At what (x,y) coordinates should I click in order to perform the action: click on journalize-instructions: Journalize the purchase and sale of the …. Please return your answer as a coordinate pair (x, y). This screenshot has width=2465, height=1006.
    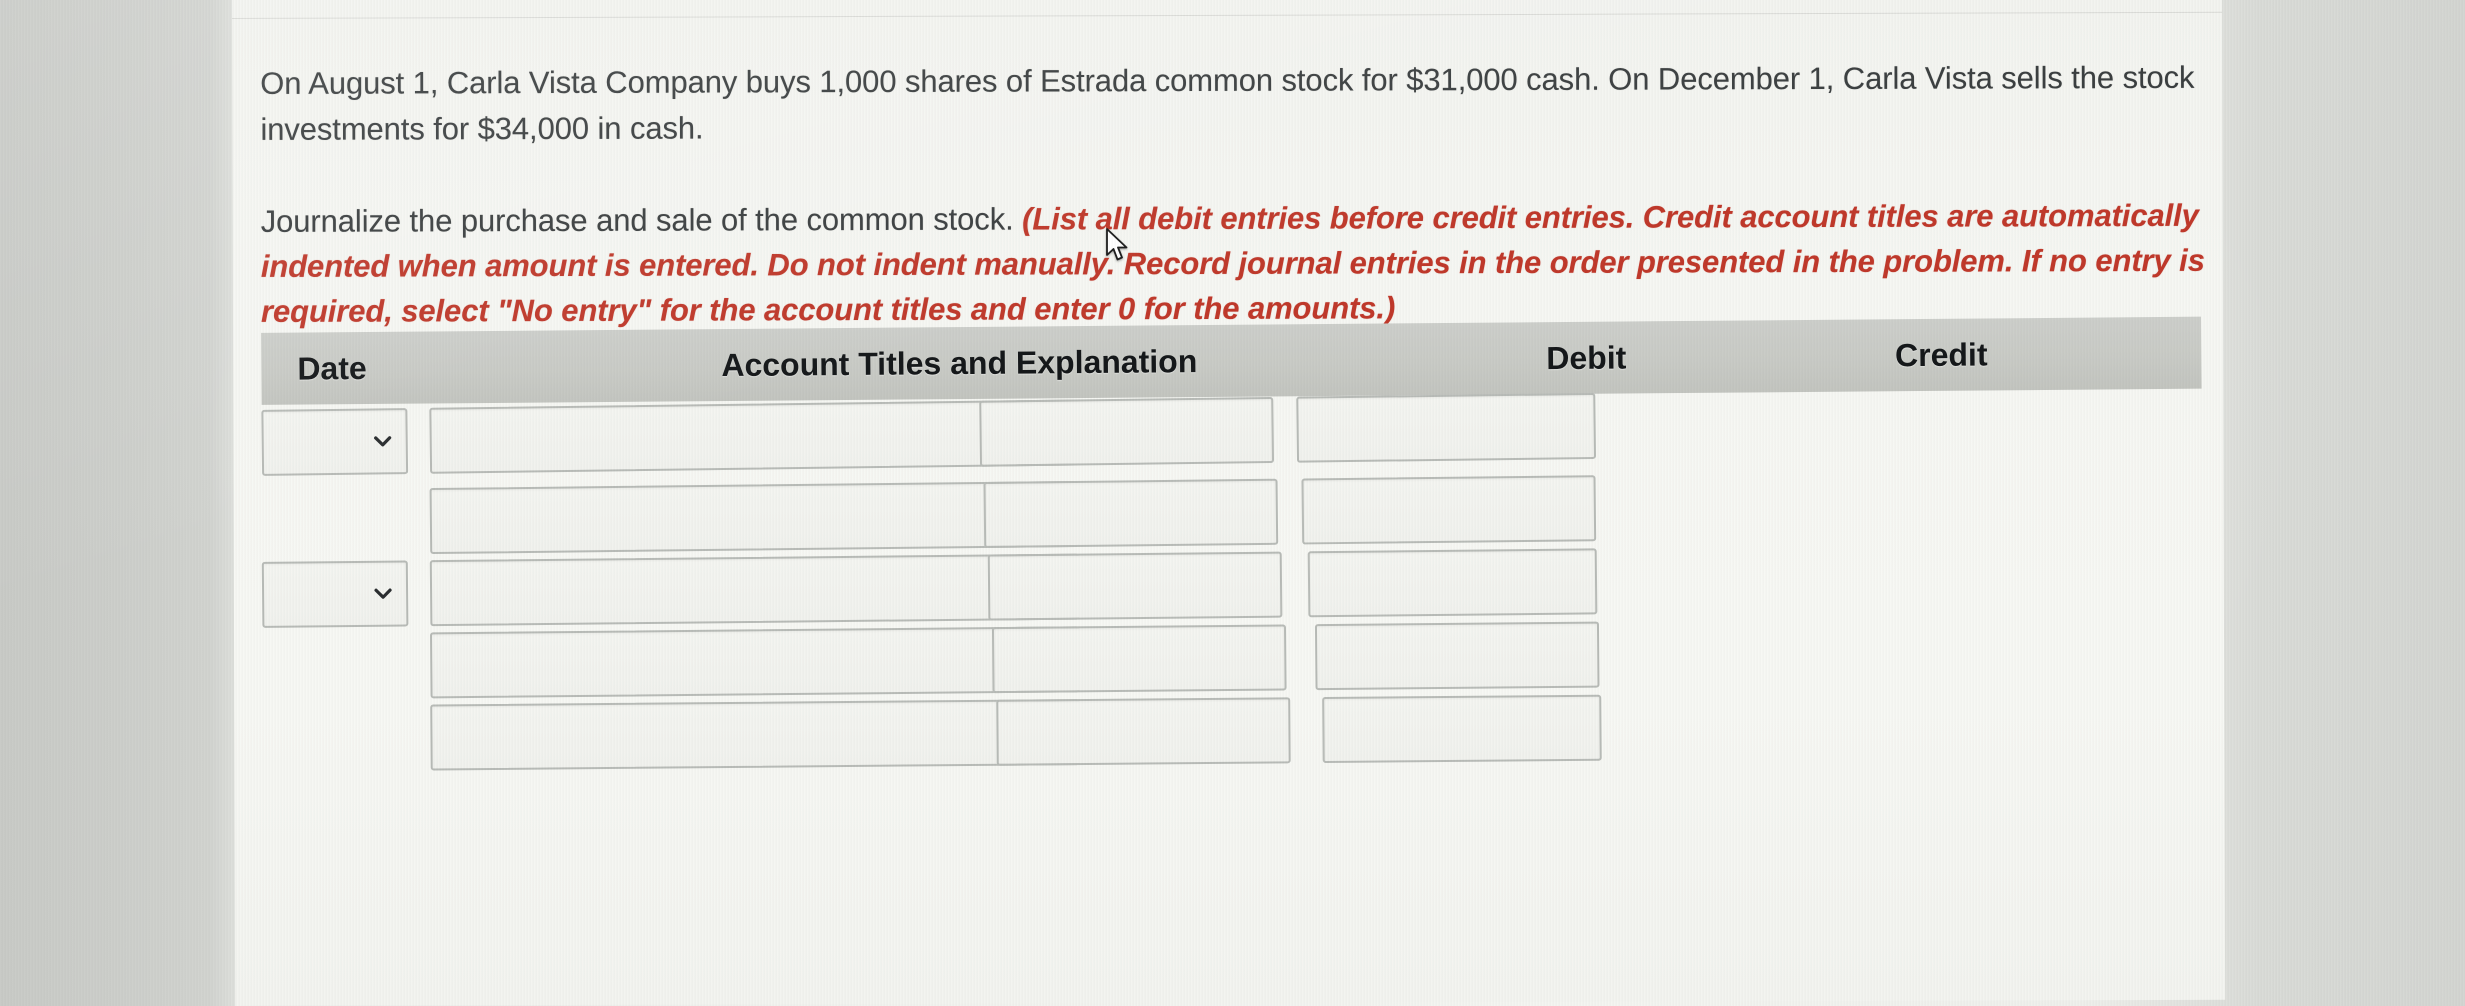
    Looking at the image, I should click on (1241, 263).